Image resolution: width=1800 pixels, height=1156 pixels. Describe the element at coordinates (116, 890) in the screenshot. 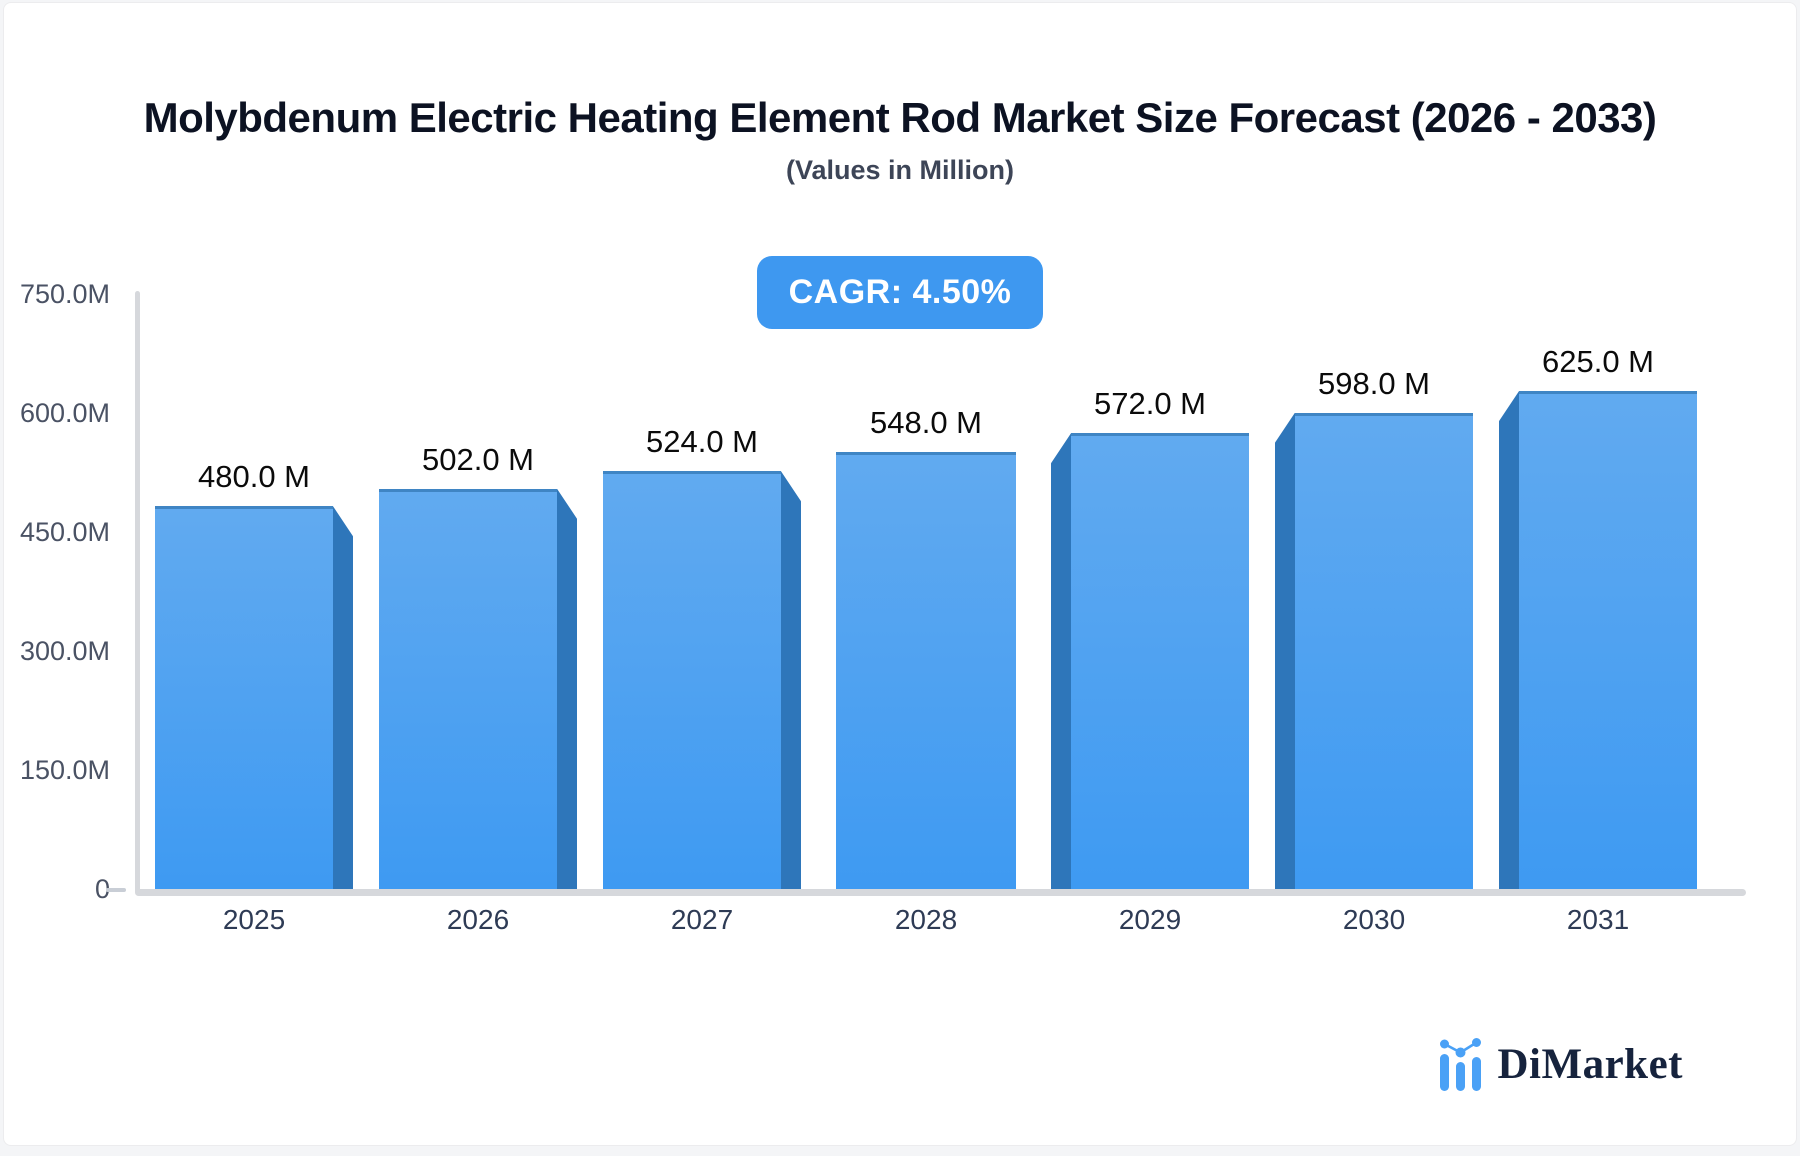

I see `zero-tick-mark` at that location.